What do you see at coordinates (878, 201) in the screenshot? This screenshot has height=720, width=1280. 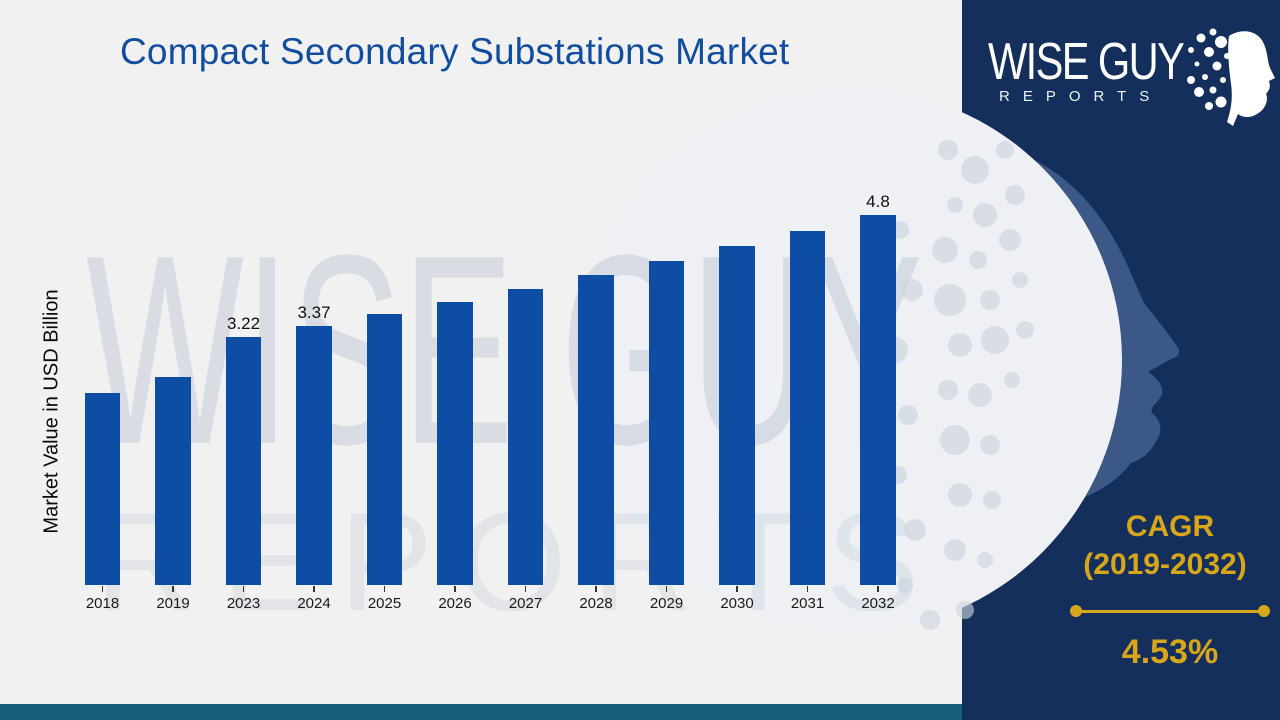 I see `bar-value-label: 4.8` at bounding box center [878, 201].